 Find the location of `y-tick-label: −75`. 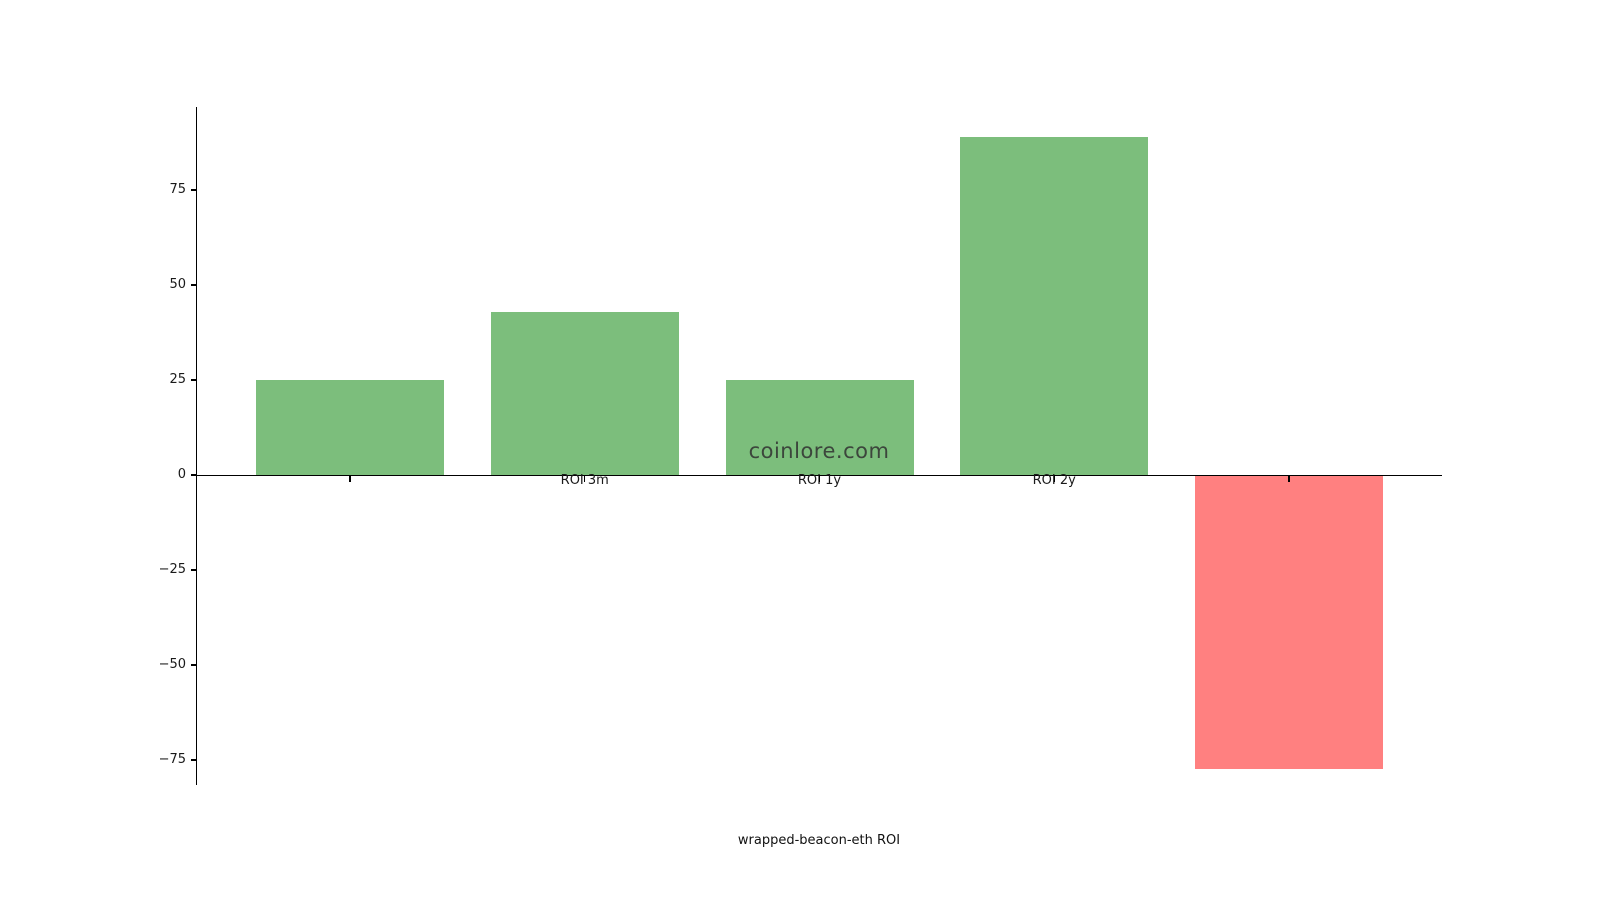

y-tick-label: −75 is located at coordinates (172, 759).